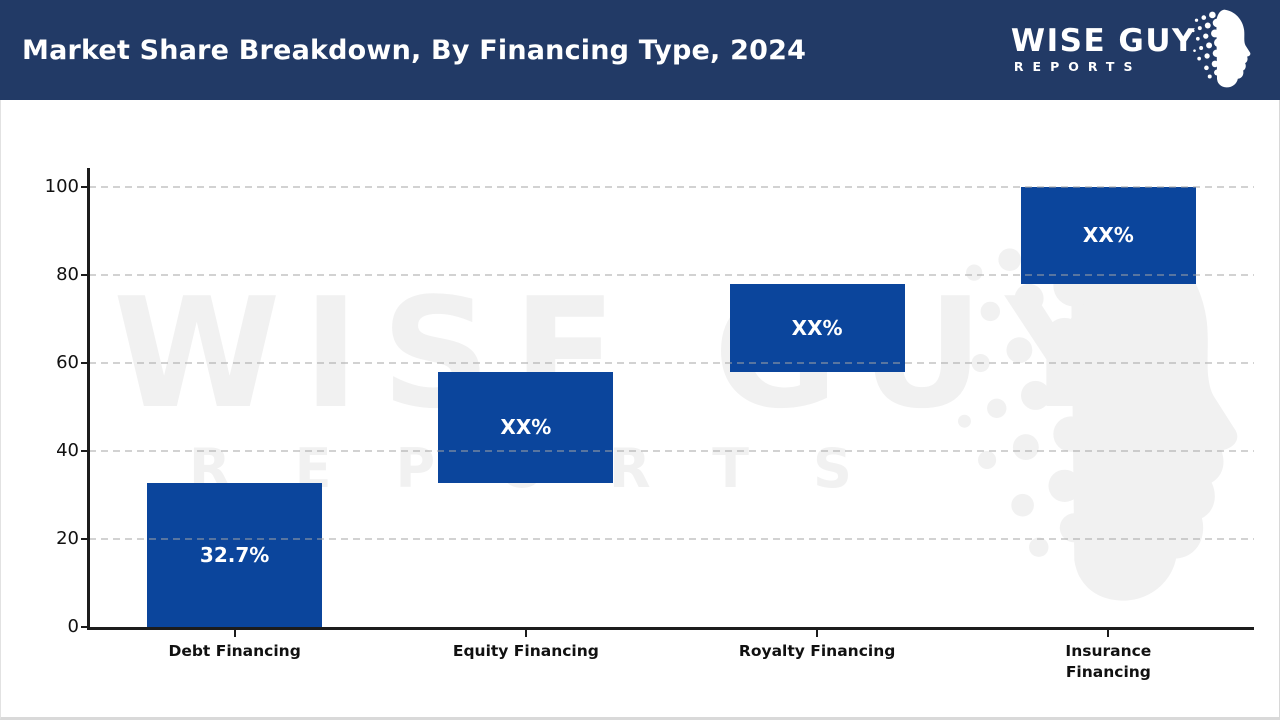 Image resolution: width=1280 pixels, height=720 pixels. I want to click on x-tick-label-royalty-financing: Royalty Financing, so click(817, 651).